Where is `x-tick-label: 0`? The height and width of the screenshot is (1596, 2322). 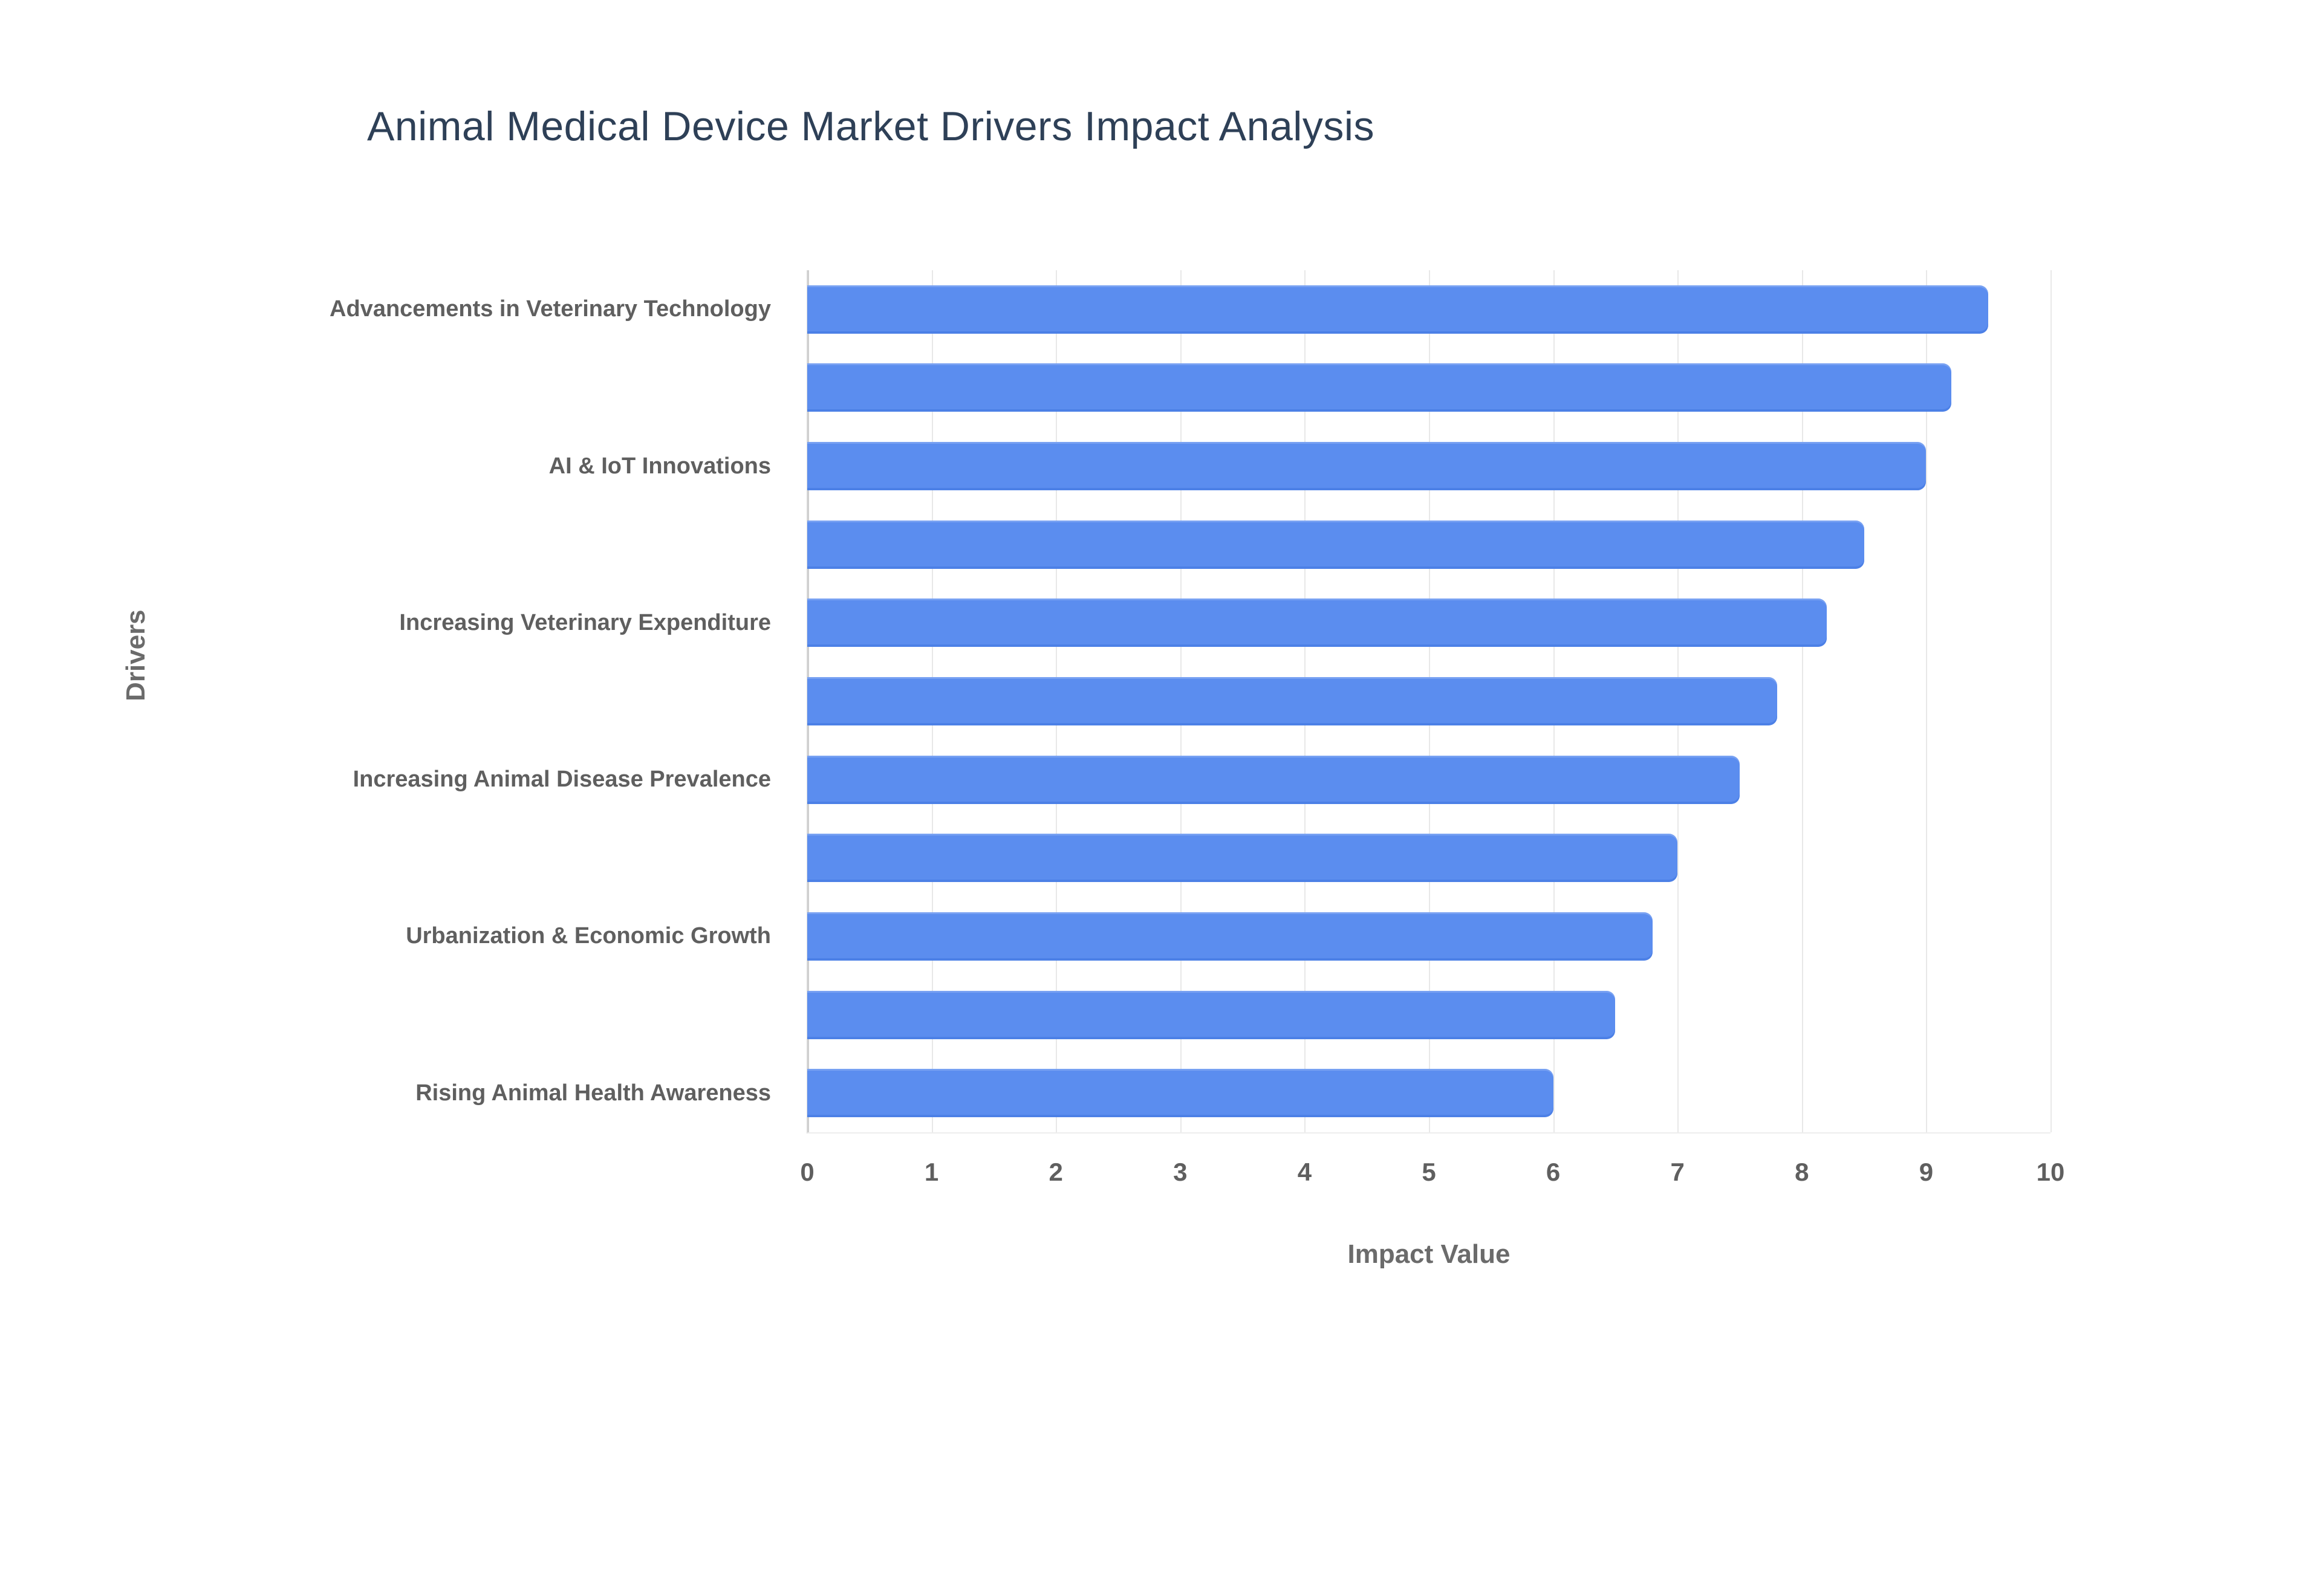
x-tick-label: 0 is located at coordinates (807, 1172).